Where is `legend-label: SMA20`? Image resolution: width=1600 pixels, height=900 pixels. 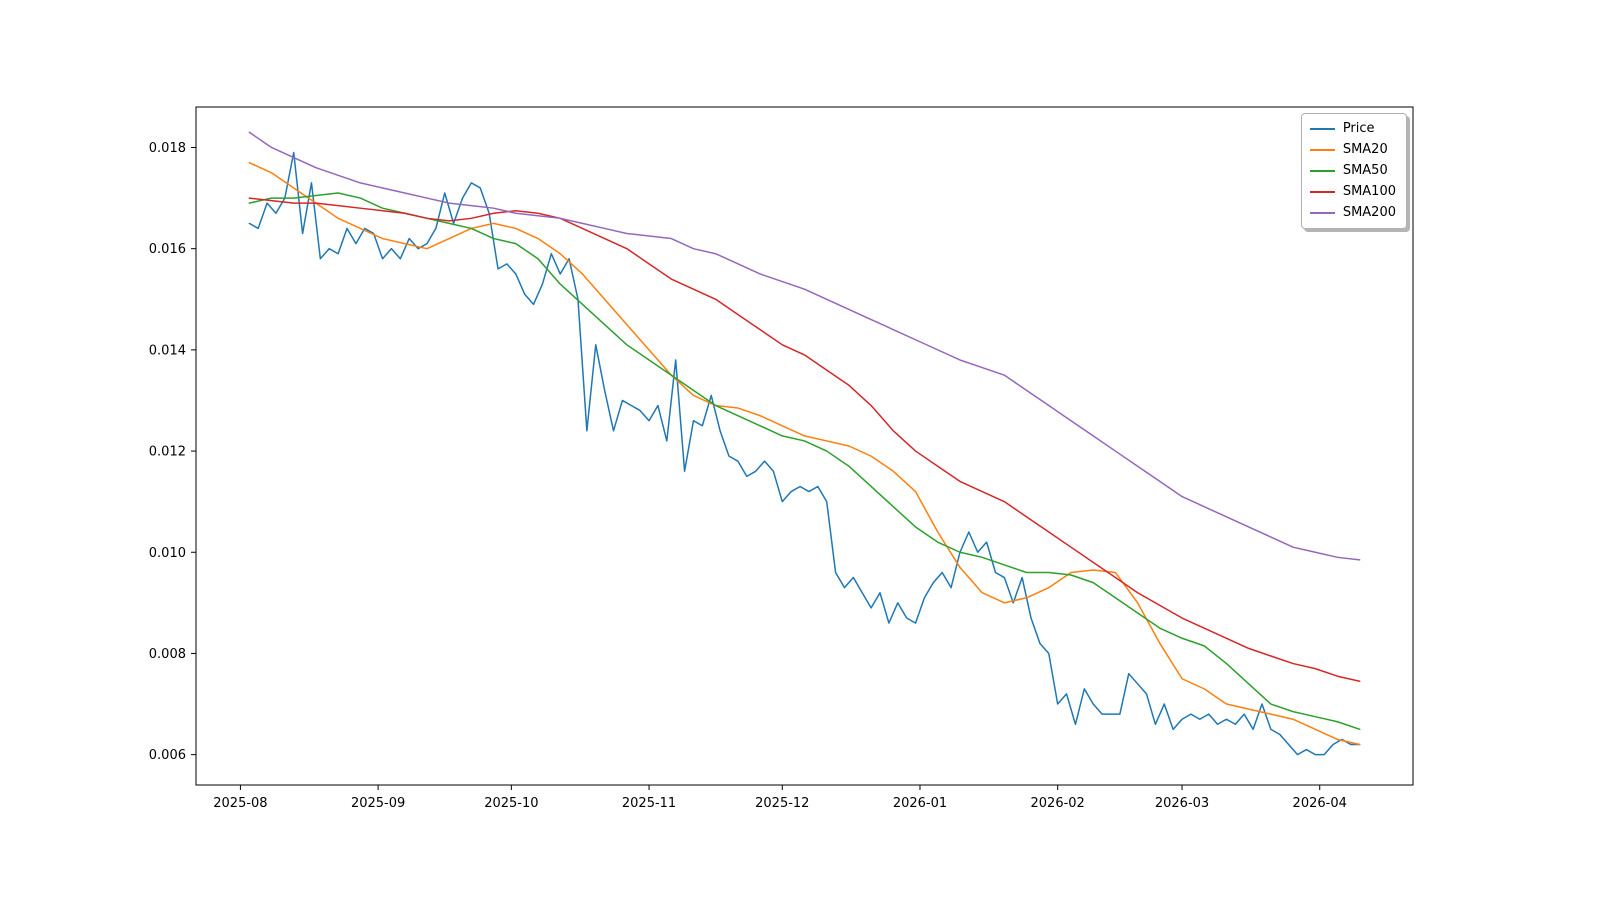 legend-label: SMA20 is located at coordinates (1365, 149).